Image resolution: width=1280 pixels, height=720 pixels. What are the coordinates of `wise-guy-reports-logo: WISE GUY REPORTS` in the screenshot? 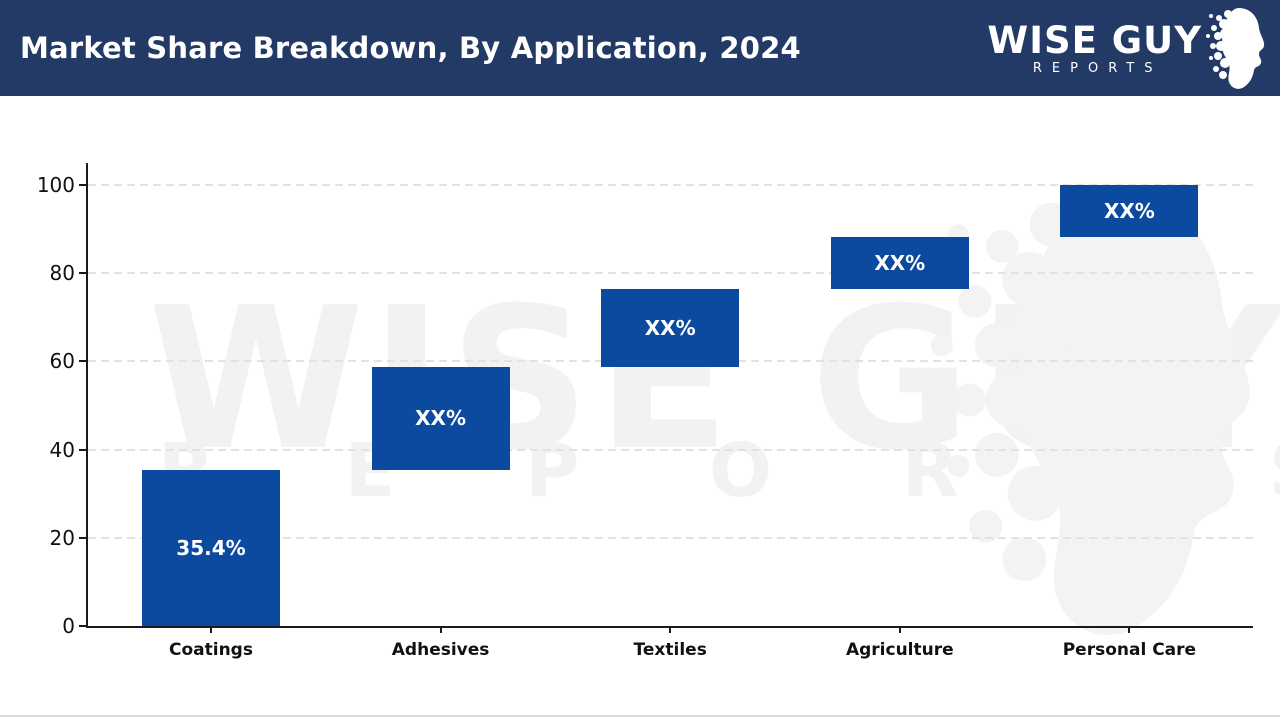 It's located at (1133, 48).